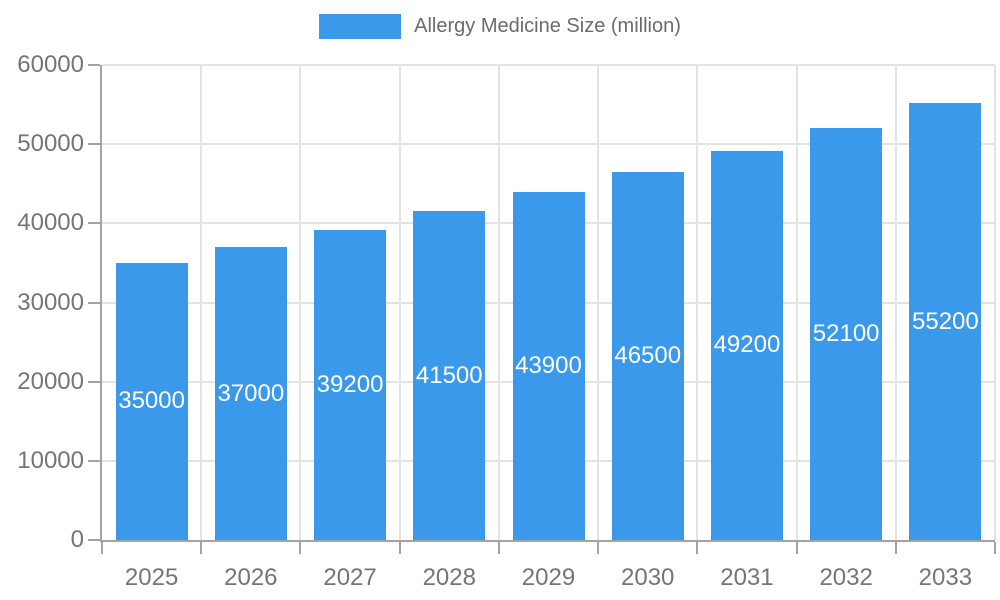  I want to click on bar-2029, so click(548, 366).